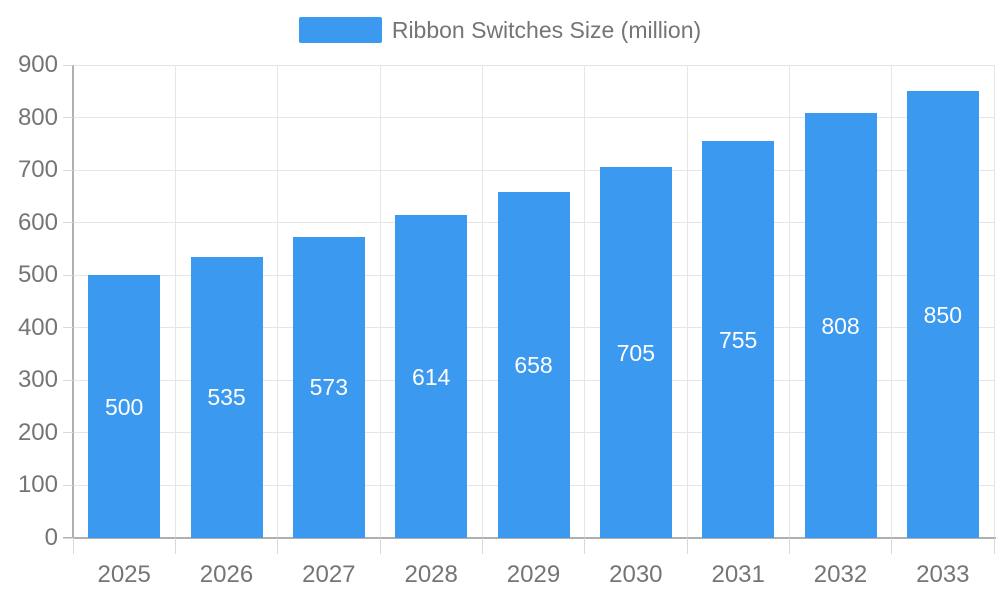  I want to click on y-axis-label: 700, so click(37, 170).